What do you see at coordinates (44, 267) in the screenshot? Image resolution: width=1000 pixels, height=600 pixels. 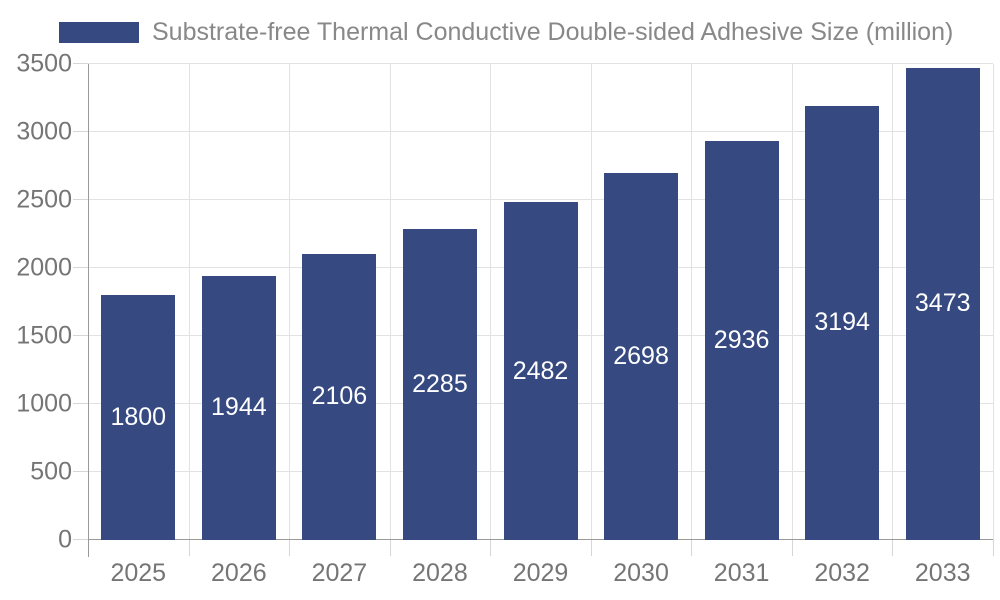 I see `y-tick-label: 2000` at bounding box center [44, 267].